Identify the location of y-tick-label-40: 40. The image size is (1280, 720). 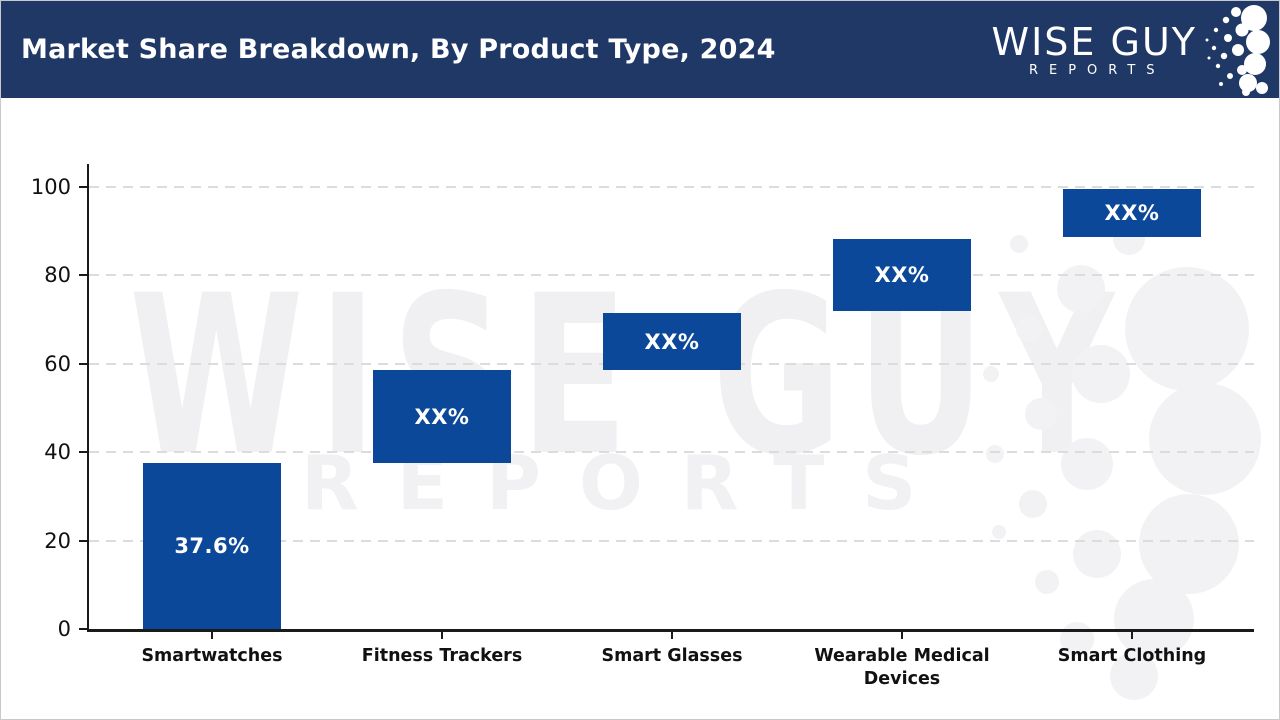
(57, 452).